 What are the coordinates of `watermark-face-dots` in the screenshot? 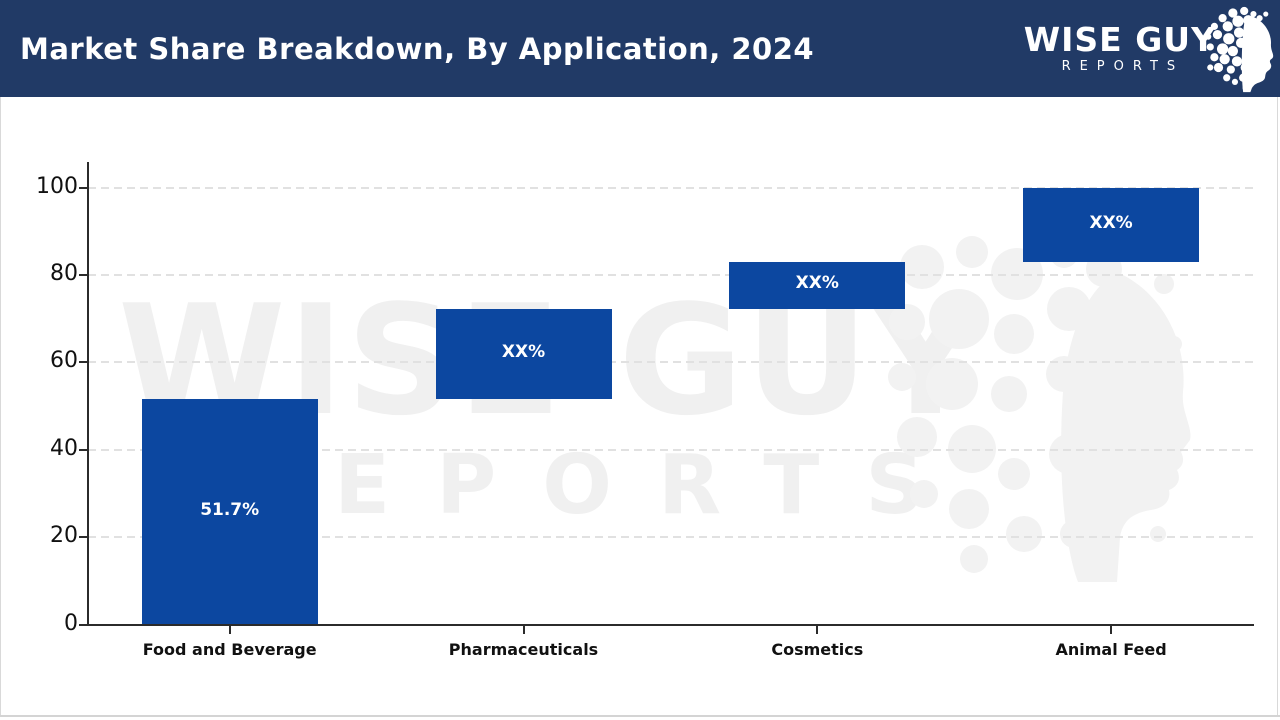 It's located at (1039, 409).